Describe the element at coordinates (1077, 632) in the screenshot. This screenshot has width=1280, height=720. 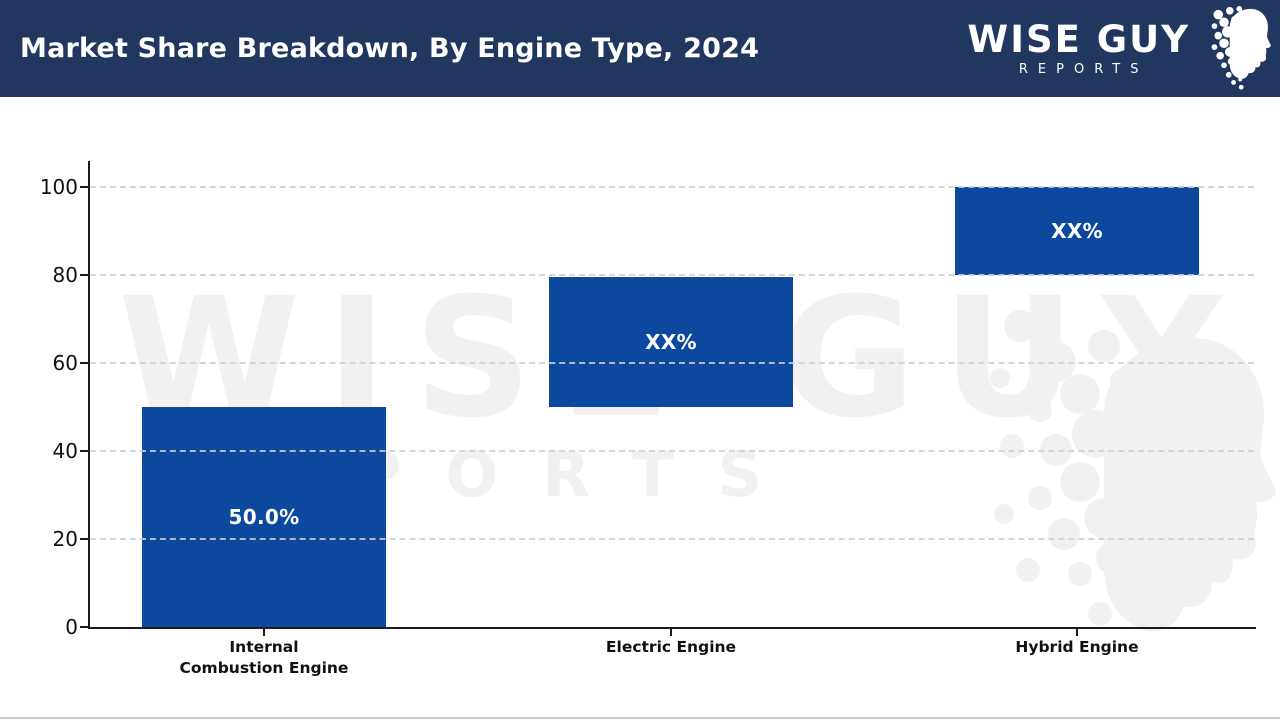
I see `x-tickmark-hybrid` at that location.